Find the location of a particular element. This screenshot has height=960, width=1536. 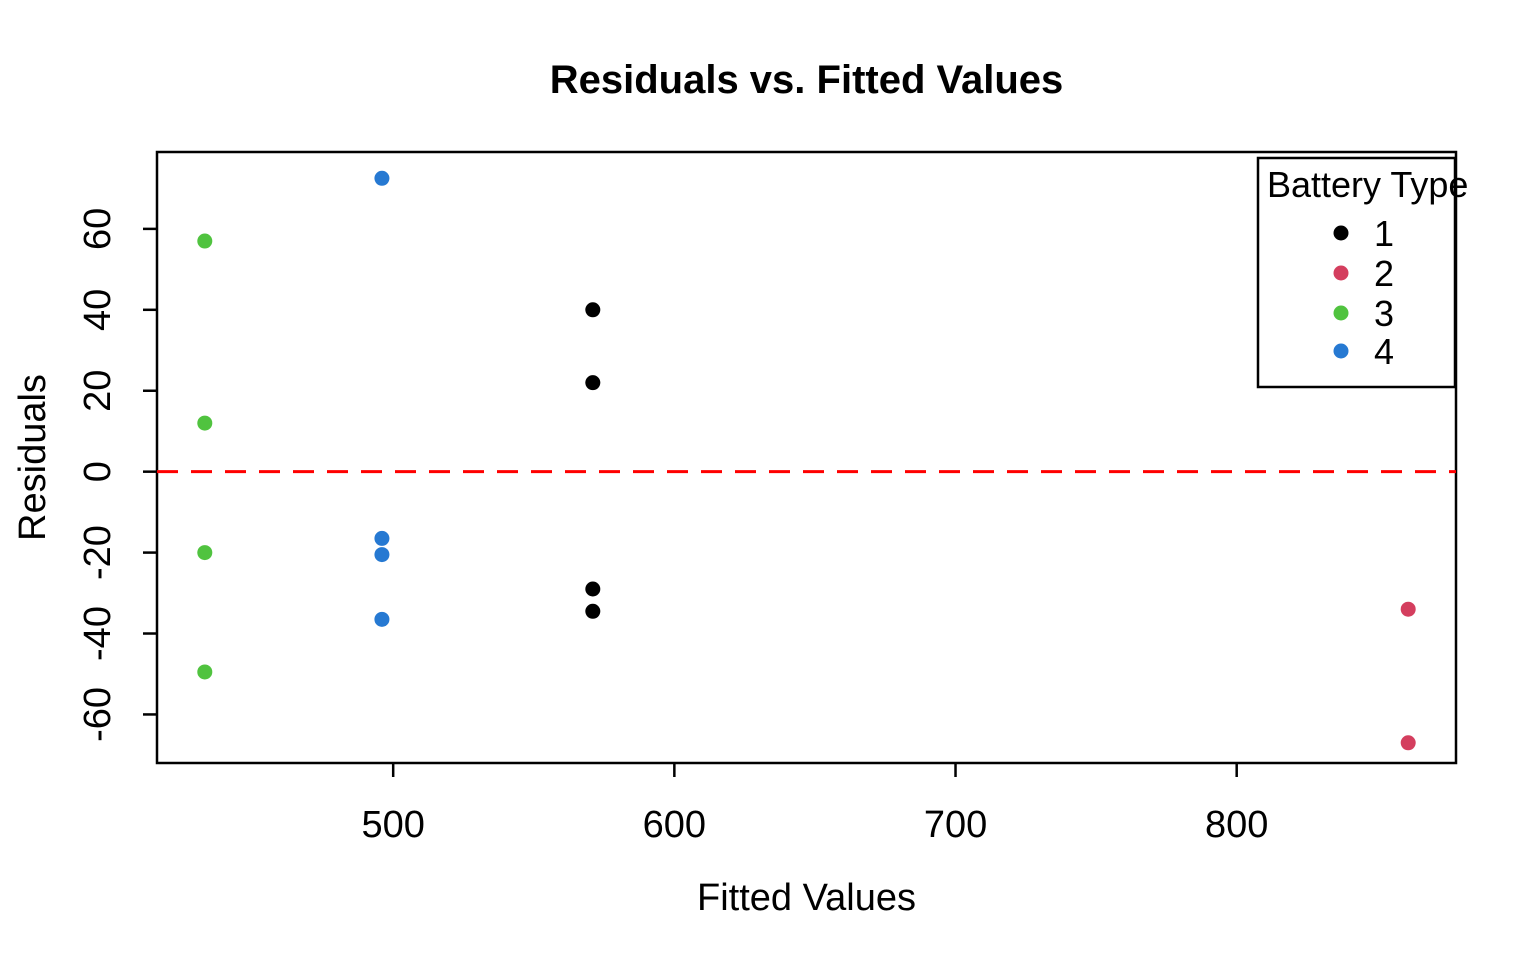

chart-title: Residuals vs. Fitted Values is located at coordinates (807, 80).